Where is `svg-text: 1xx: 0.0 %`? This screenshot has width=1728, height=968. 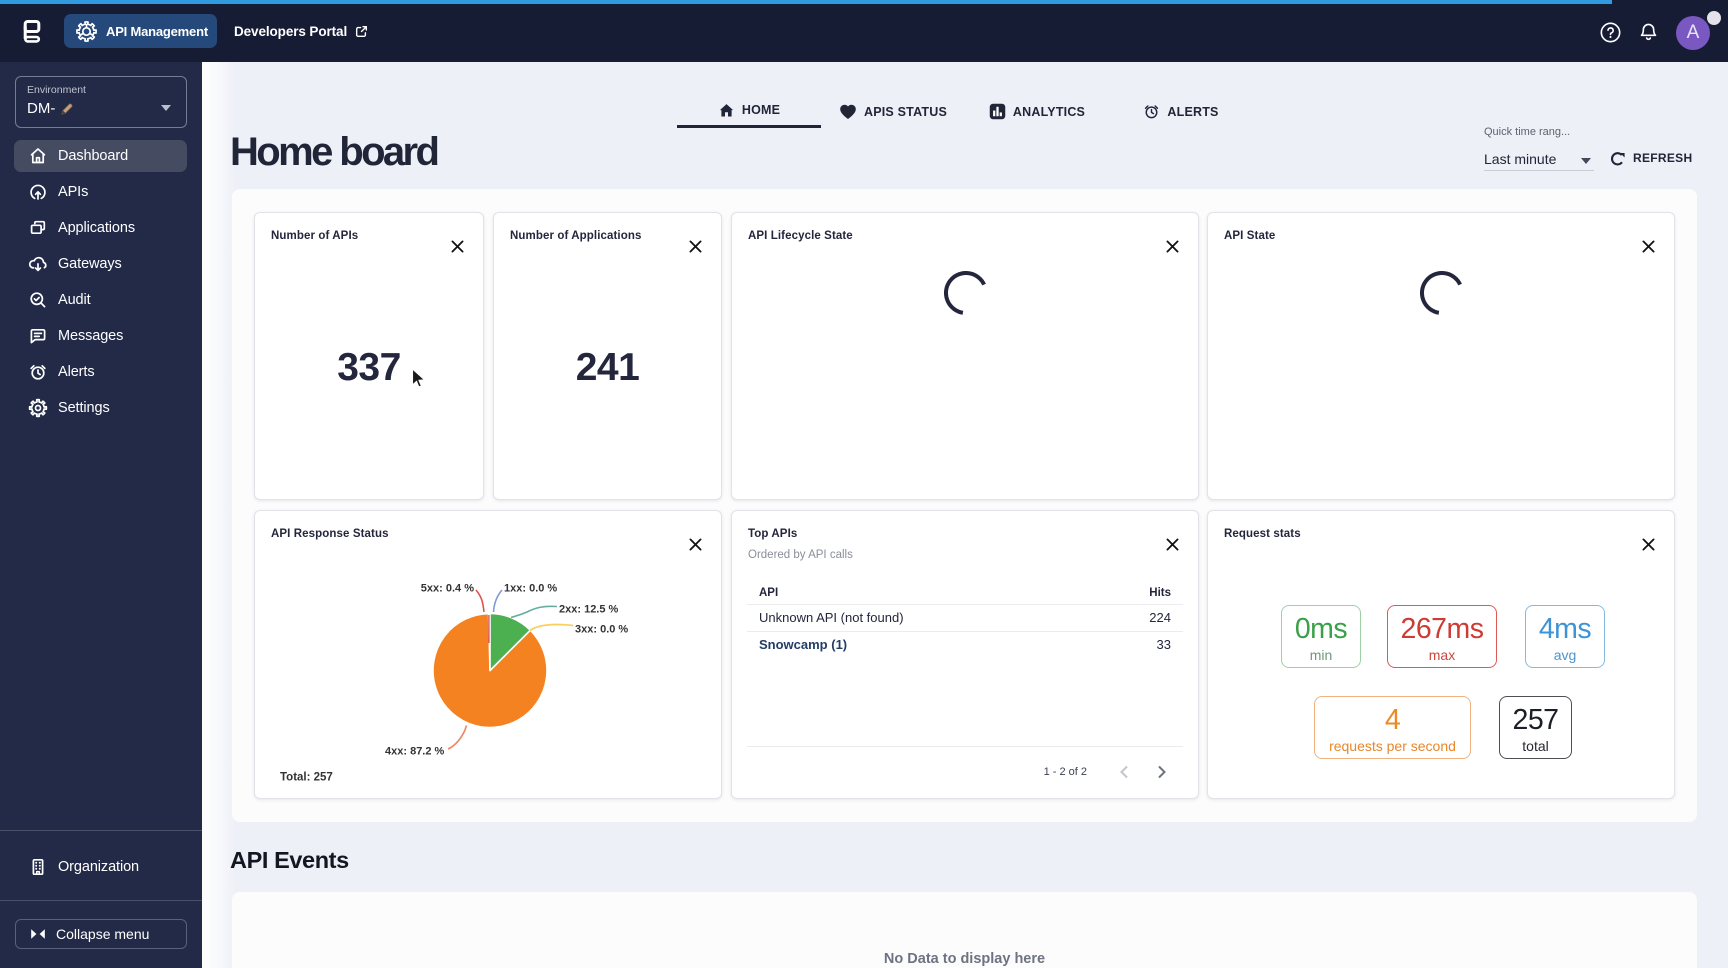 svg-text: 1xx: 0.0 % is located at coordinates (530, 589).